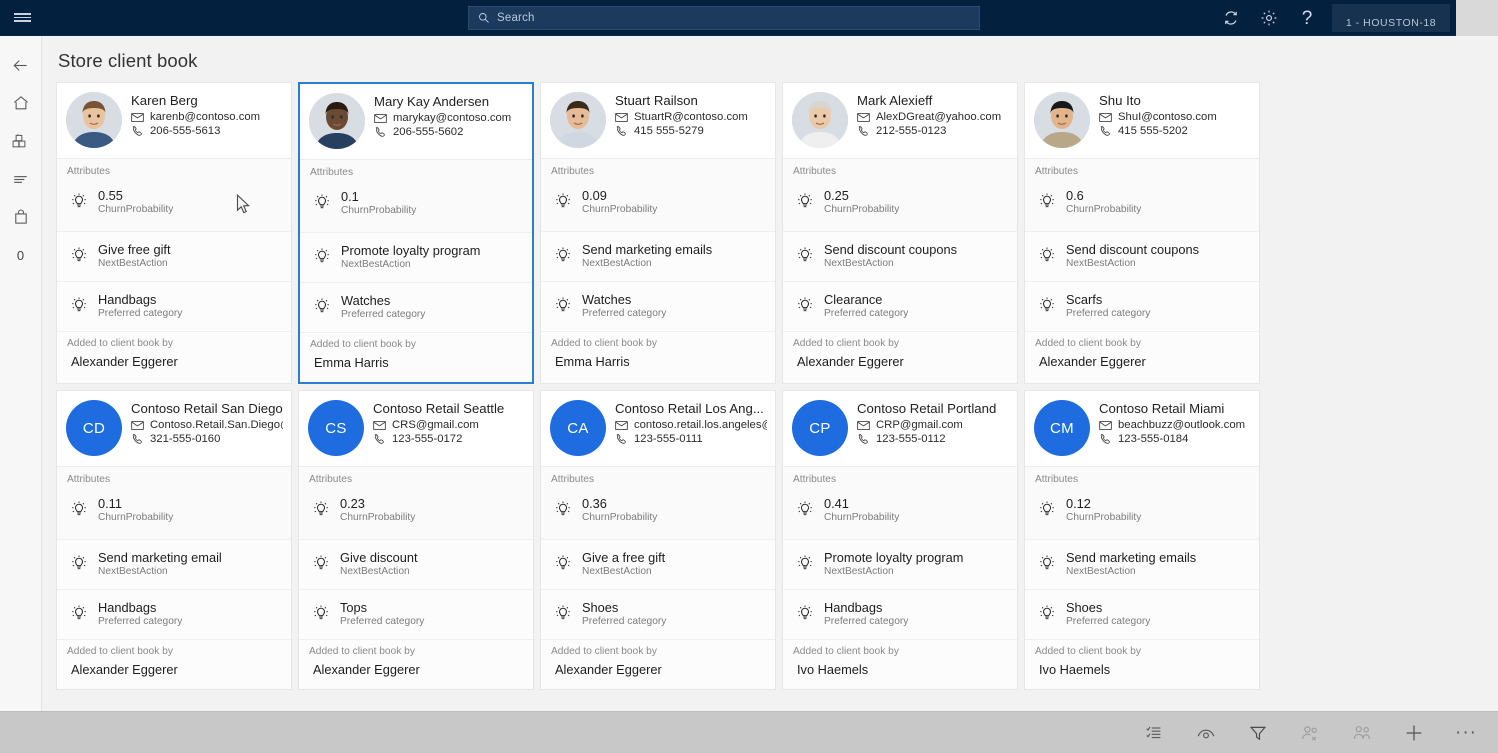 The image size is (1498, 753). Describe the element at coordinates (94, 428) in the screenshot. I see `avatar-initials: CD` at that location.